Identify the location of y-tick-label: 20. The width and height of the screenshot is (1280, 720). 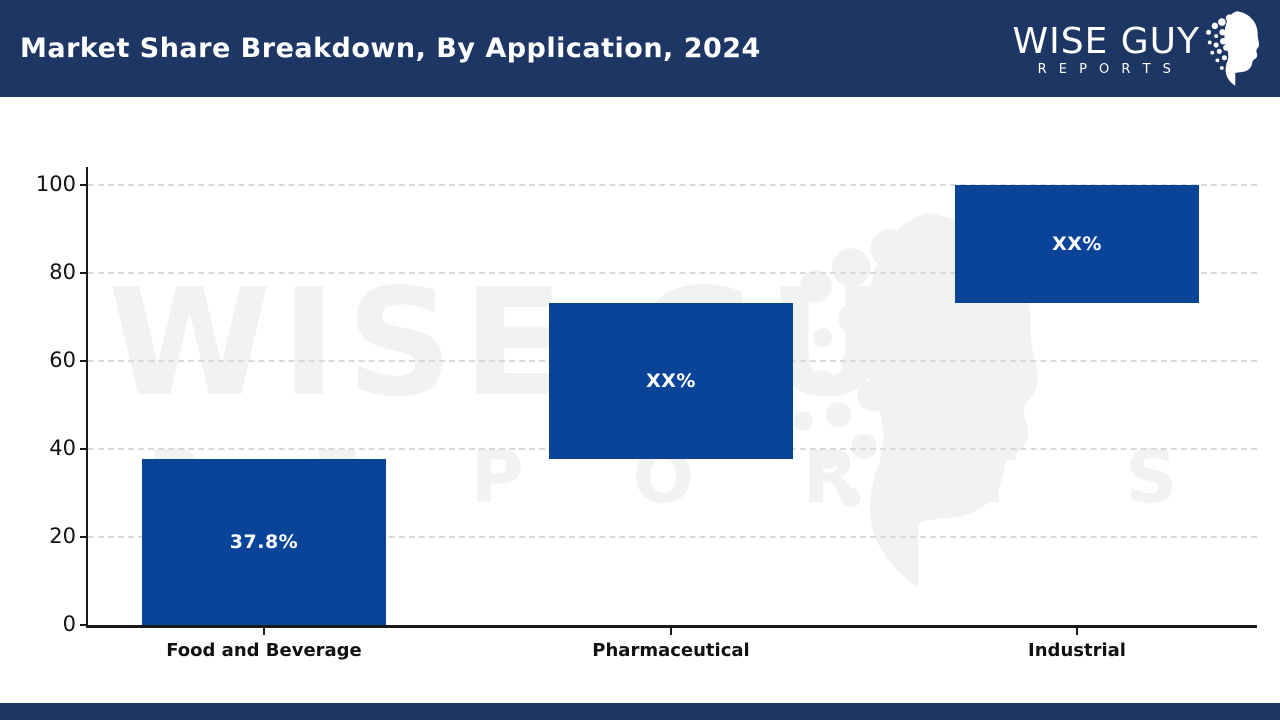
(62, 536).